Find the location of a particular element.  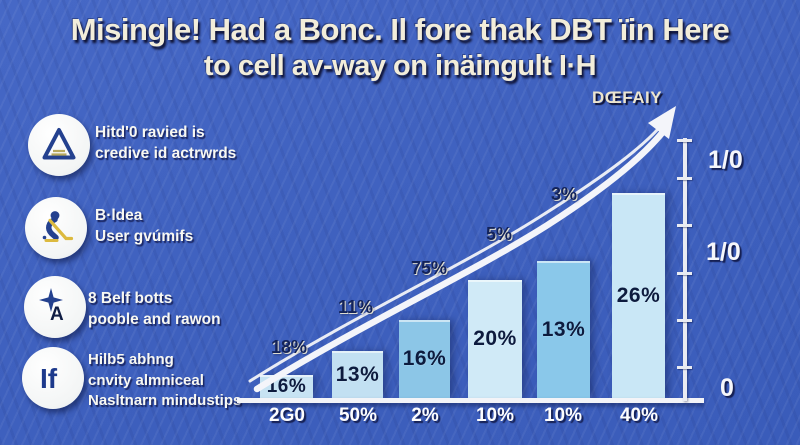

bar-5: 13% is located at coordinates (563, 329).